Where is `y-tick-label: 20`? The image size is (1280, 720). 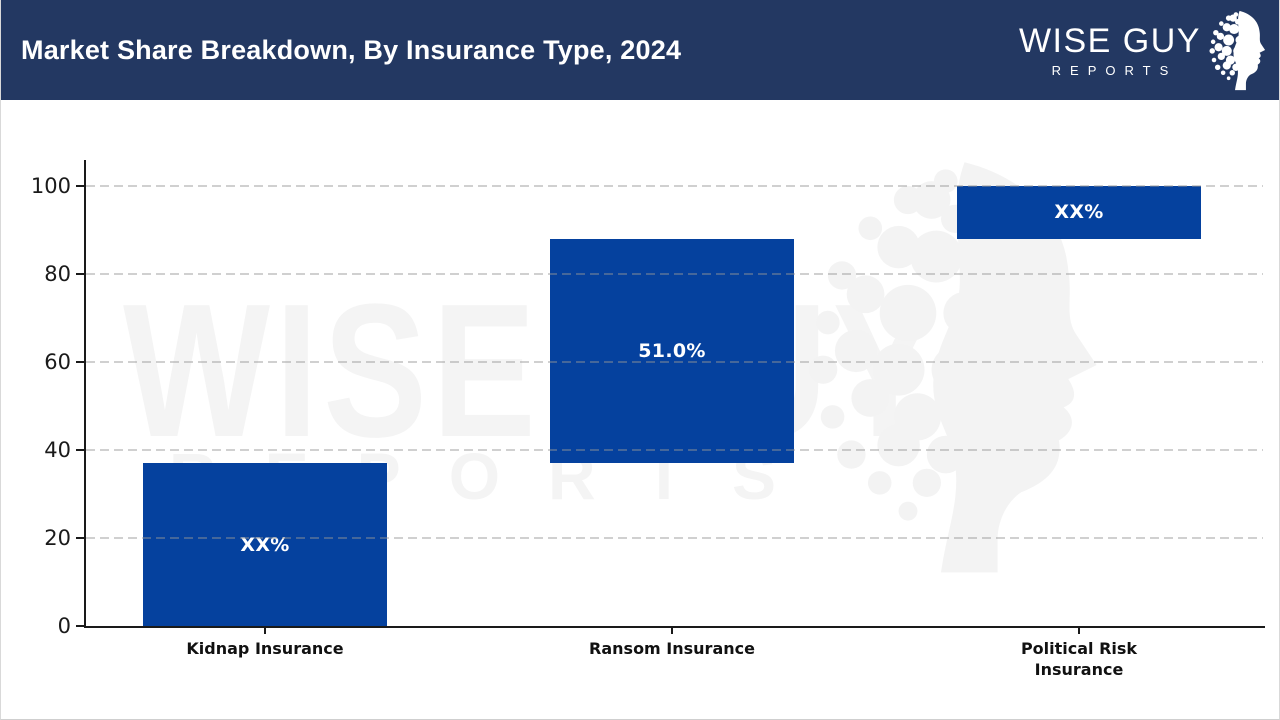 y-tick-label: 20 is located at coordinates (57, 538).